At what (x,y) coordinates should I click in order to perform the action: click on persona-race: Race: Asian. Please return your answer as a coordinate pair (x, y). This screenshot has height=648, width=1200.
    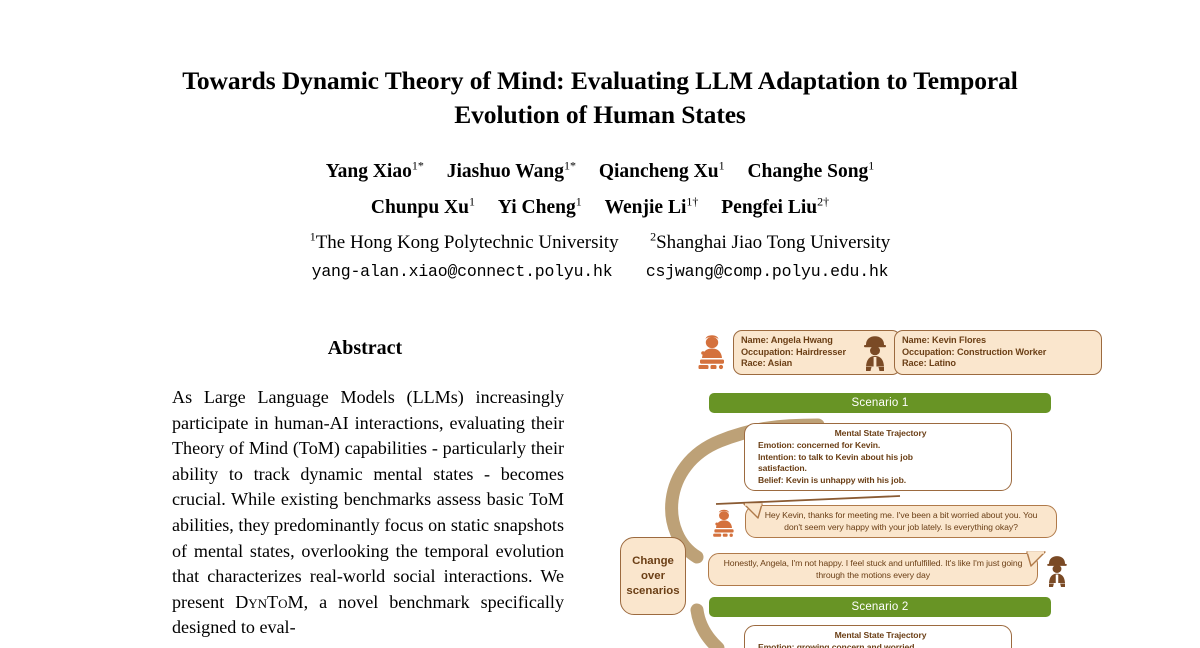
    Looking at the image, I should click on (767, 363).